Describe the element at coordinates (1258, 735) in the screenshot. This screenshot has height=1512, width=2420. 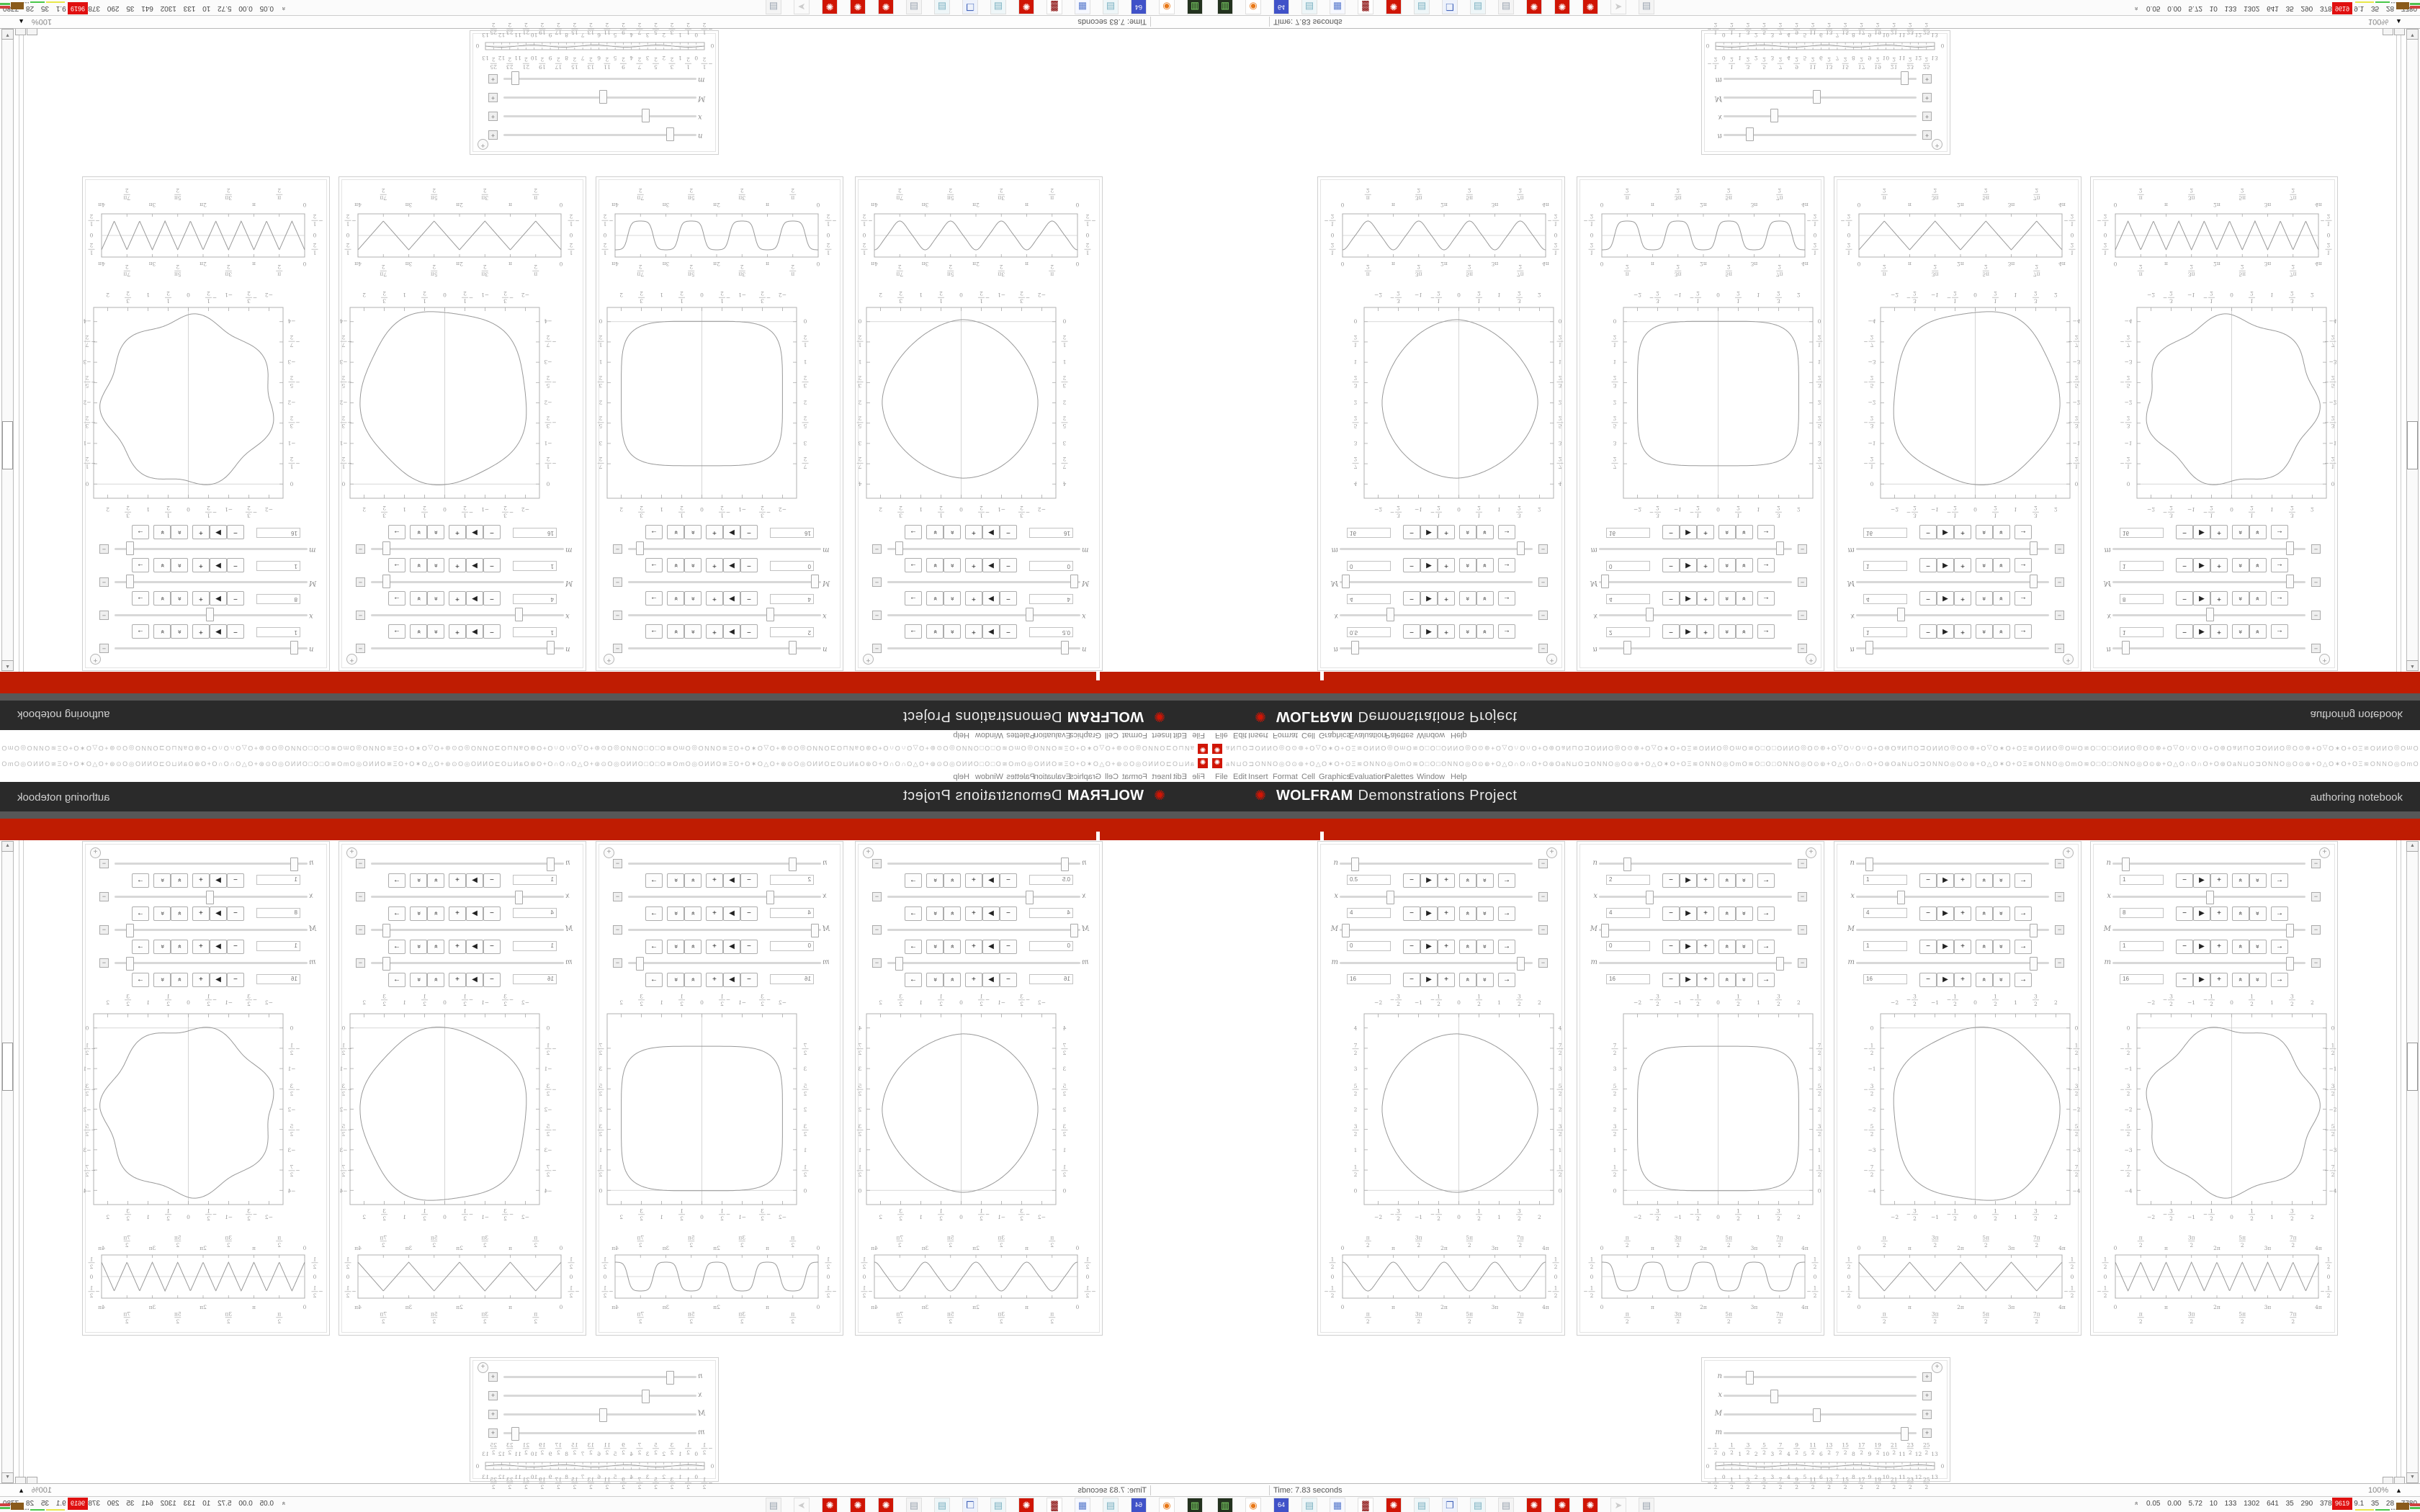
I see `menu-item-insert: Insert` at that location.